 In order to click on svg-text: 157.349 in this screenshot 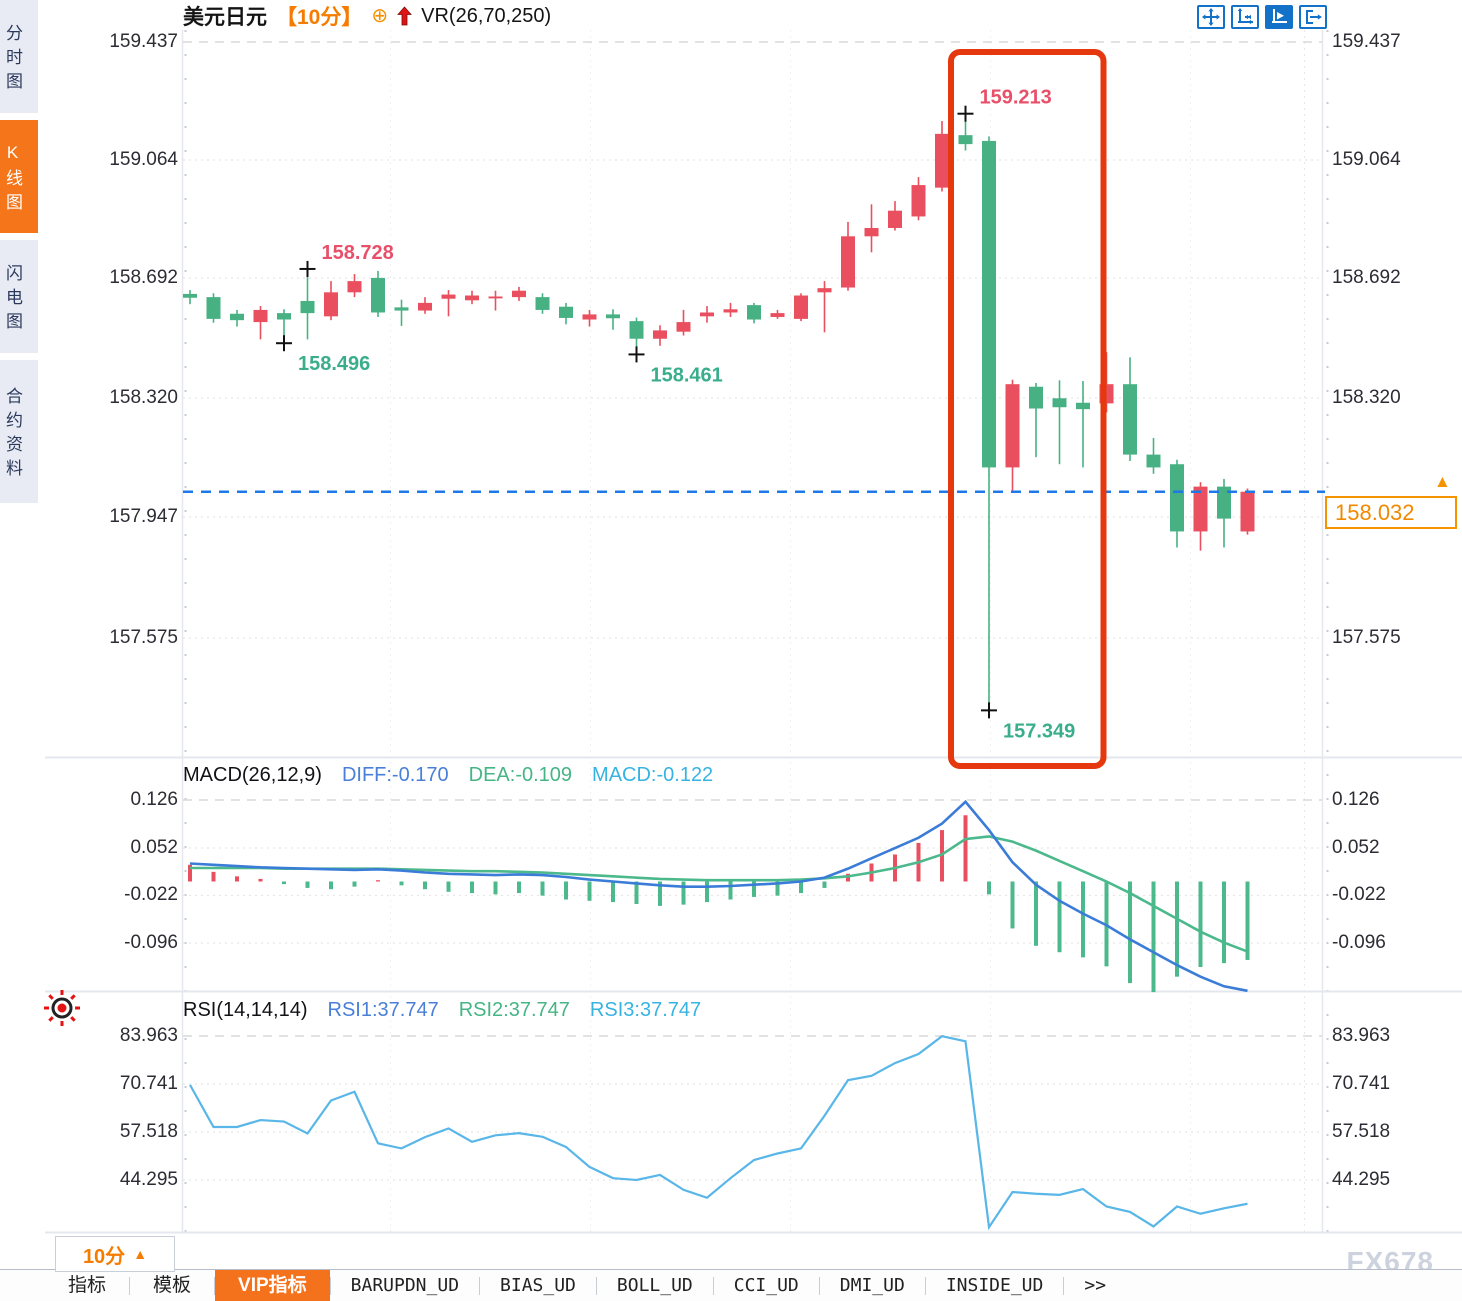, I will do `click(1039, 731)`.